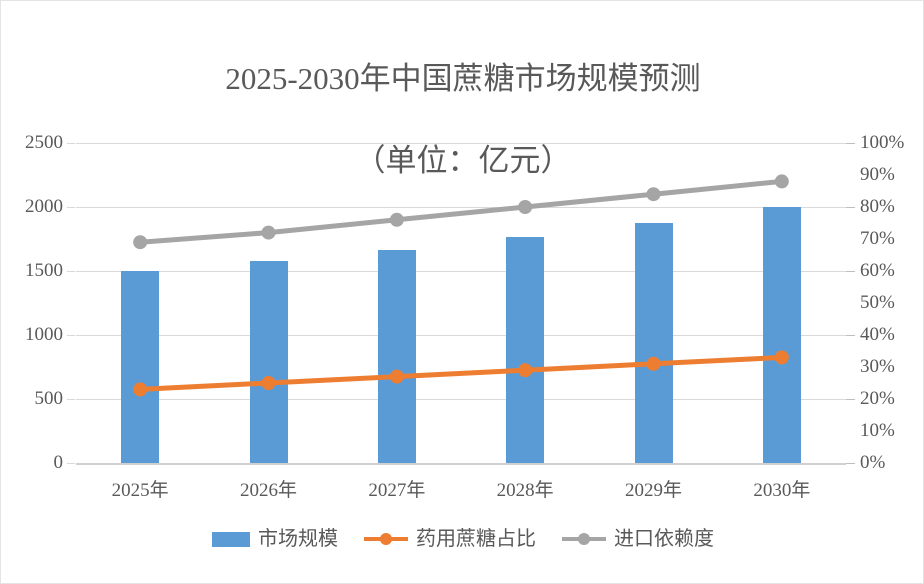  I want to click on bar-2029年, so click(653, 343).